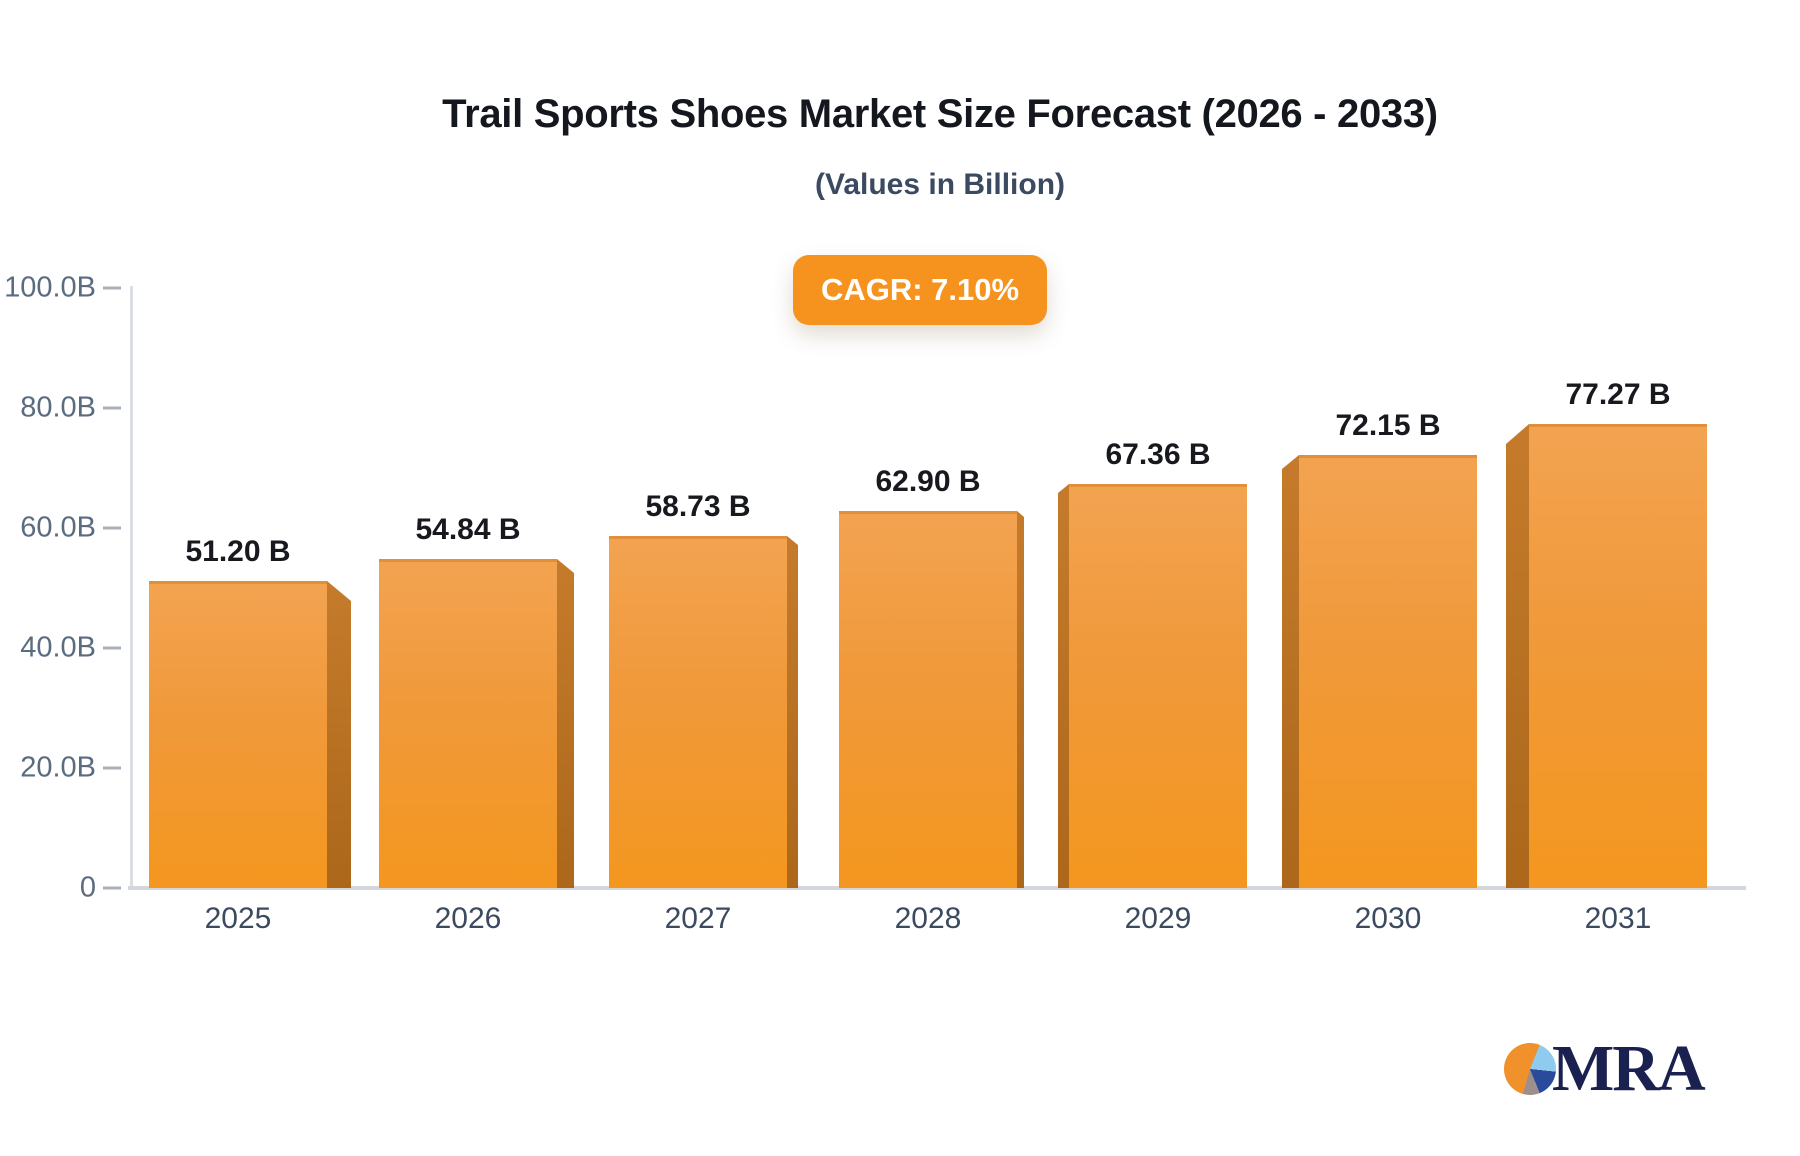  Describe the element at coordinates (698, 918) in the screenshot. I see `x-tick-label: 2027` at that location.